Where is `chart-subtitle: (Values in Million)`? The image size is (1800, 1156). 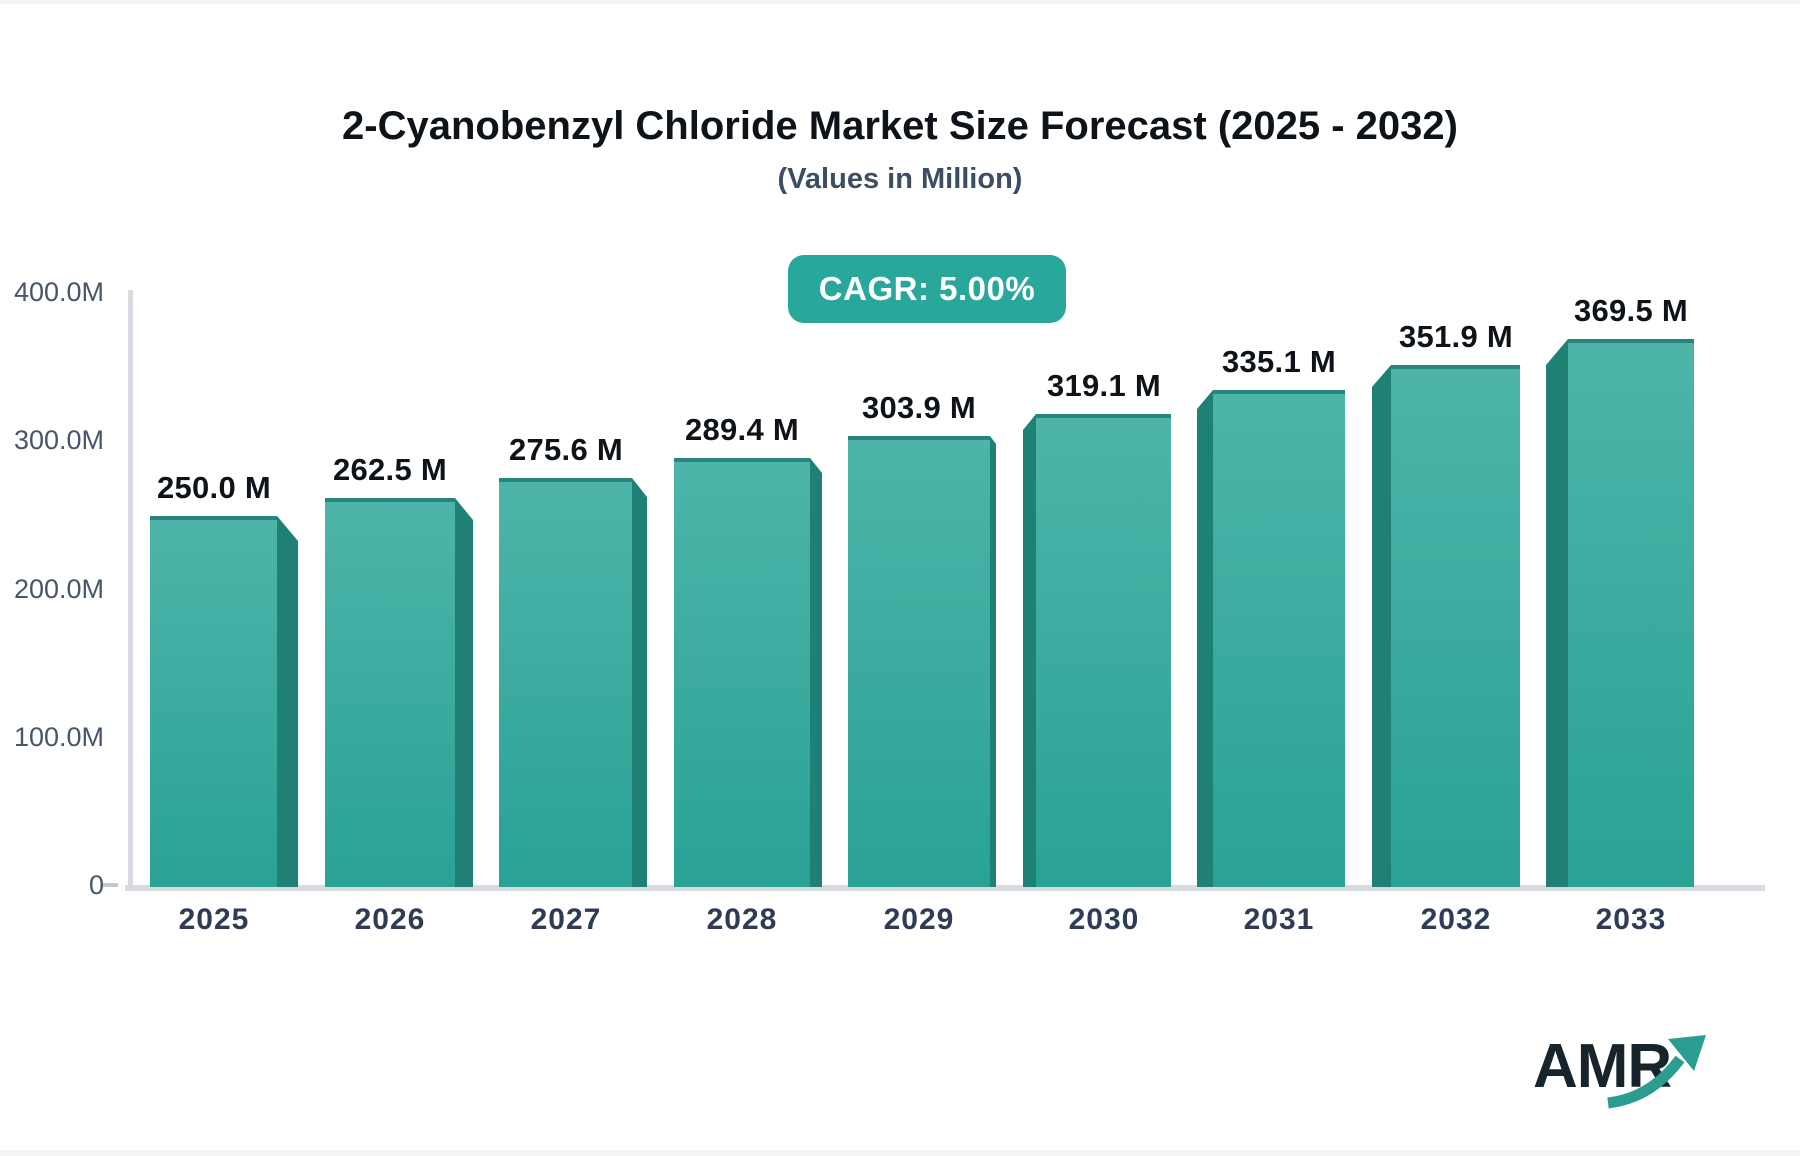
chart-subtitle: (Values in Million) is located at coordinates (900, 179).